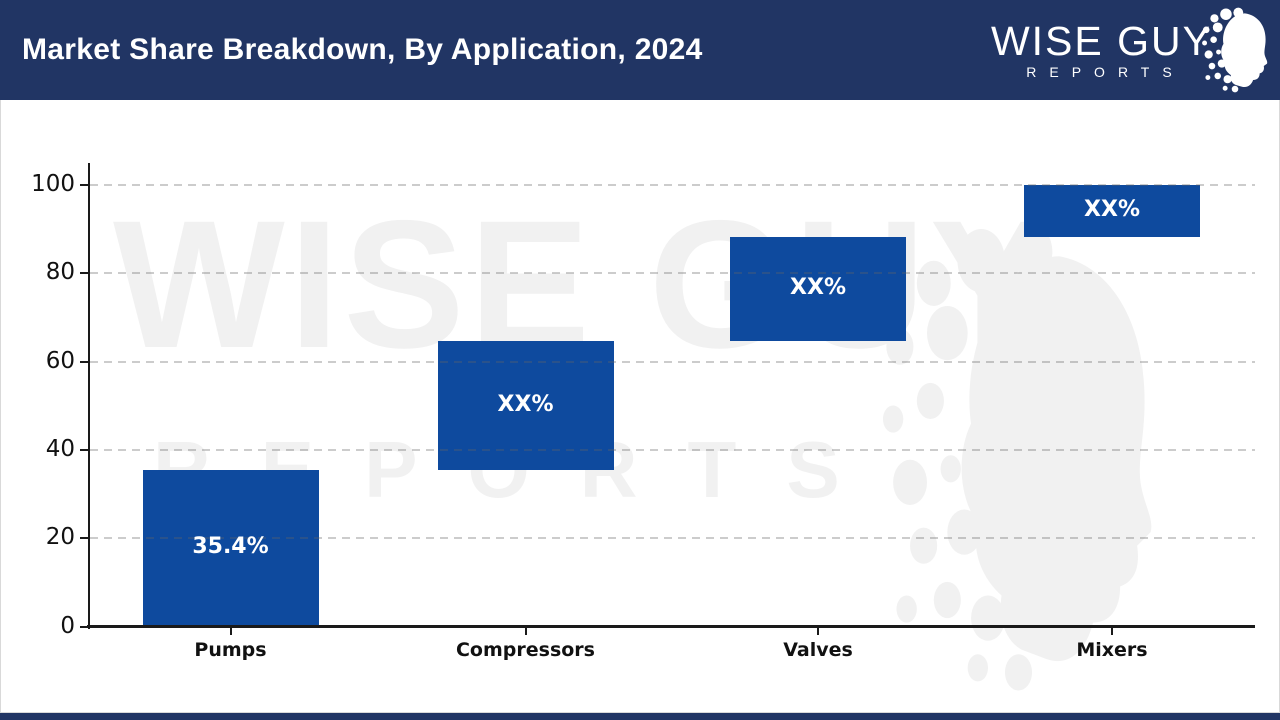  I want to click on y-tick-label: 20, so click(60, 537).